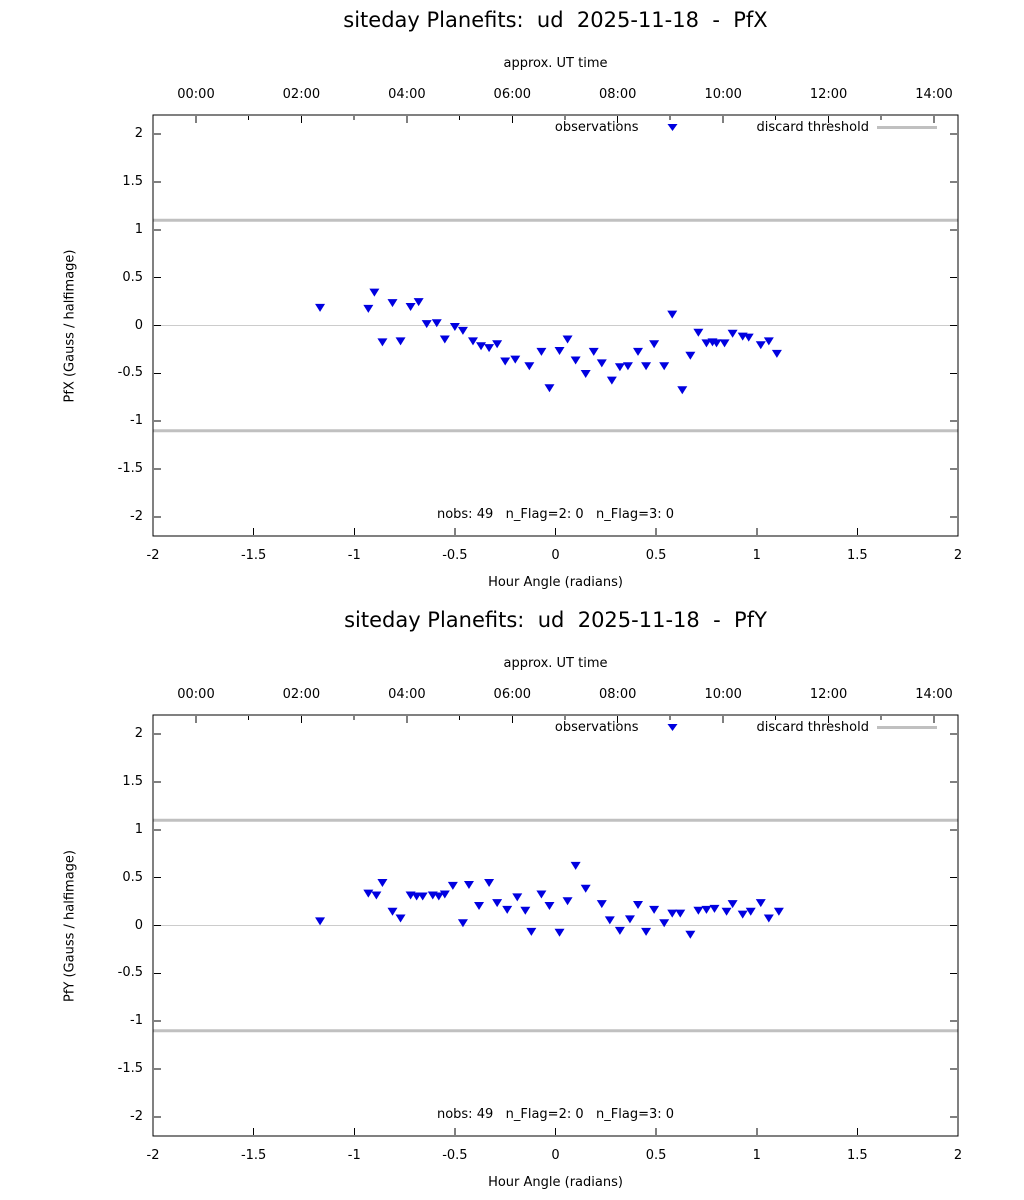 This screenshot has width=1024, height=1200. I want to click on x-tick-label: 1.5, so click(857, 555).